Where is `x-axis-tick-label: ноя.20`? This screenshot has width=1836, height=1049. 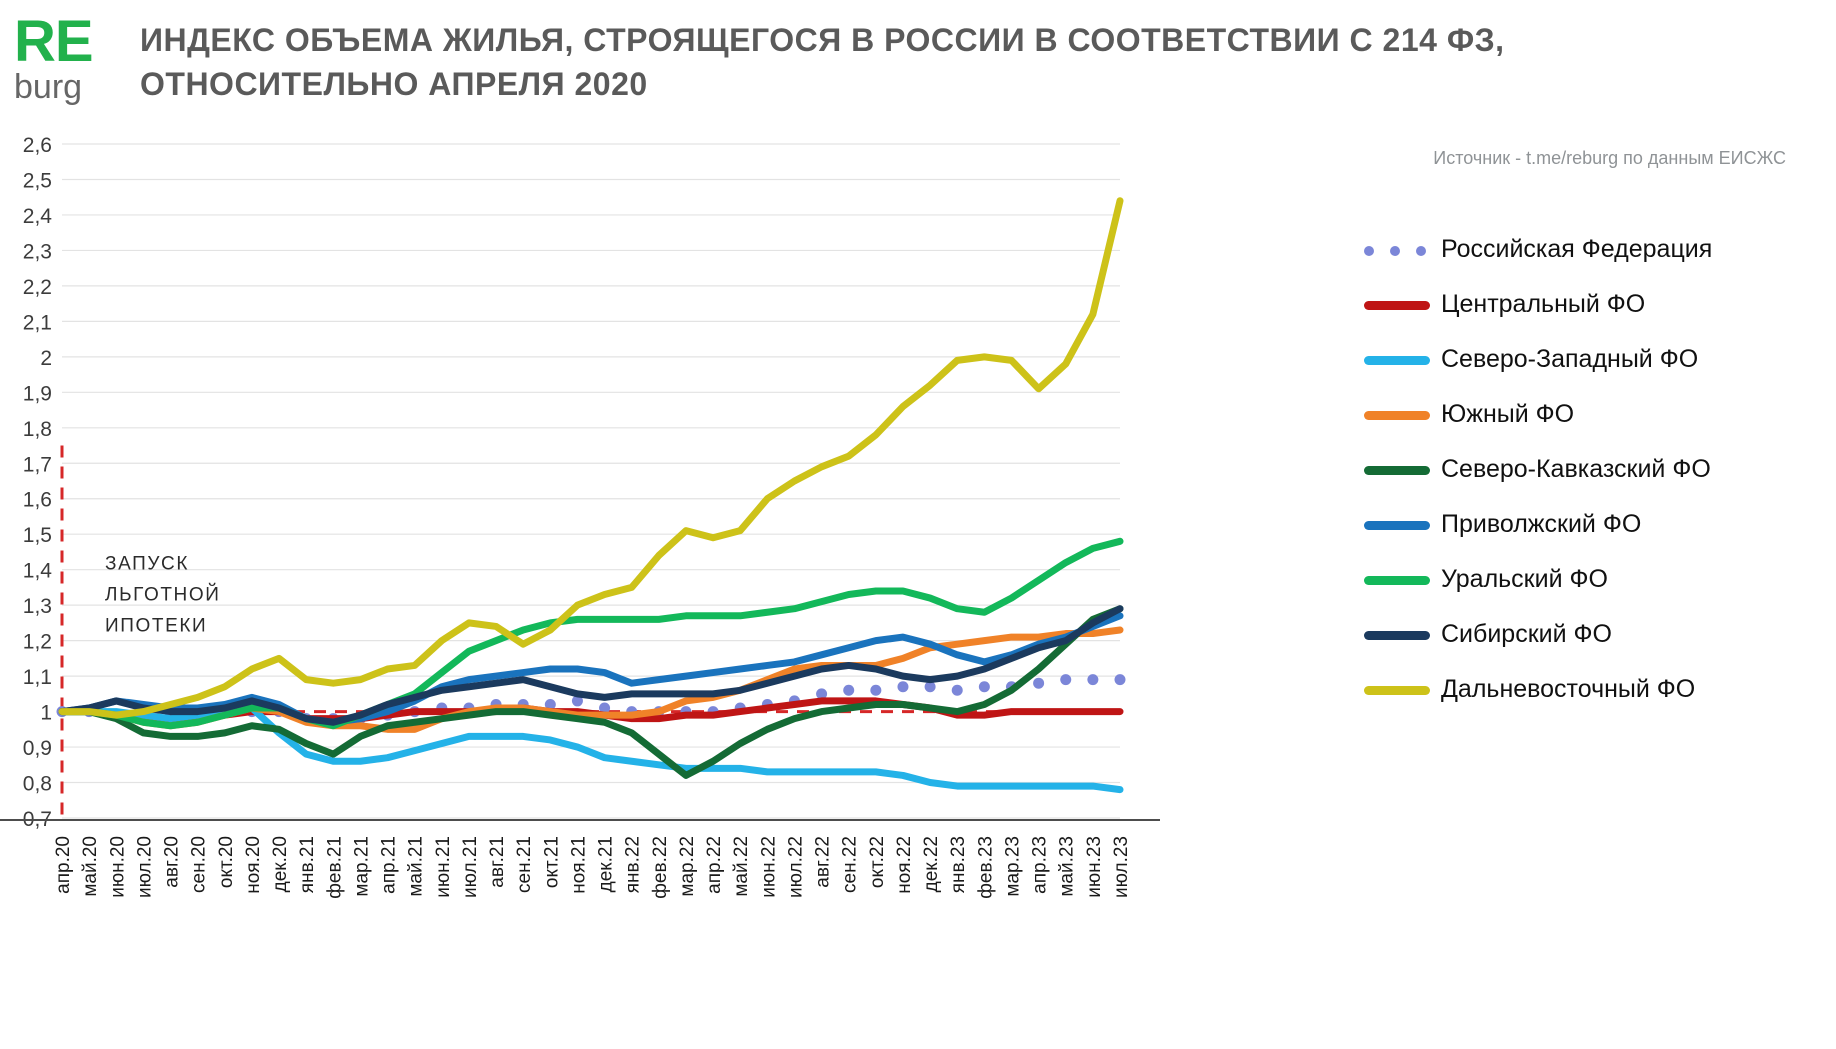 x-axis-tick-label: ноя.20 is located at coordinates (253, 865).